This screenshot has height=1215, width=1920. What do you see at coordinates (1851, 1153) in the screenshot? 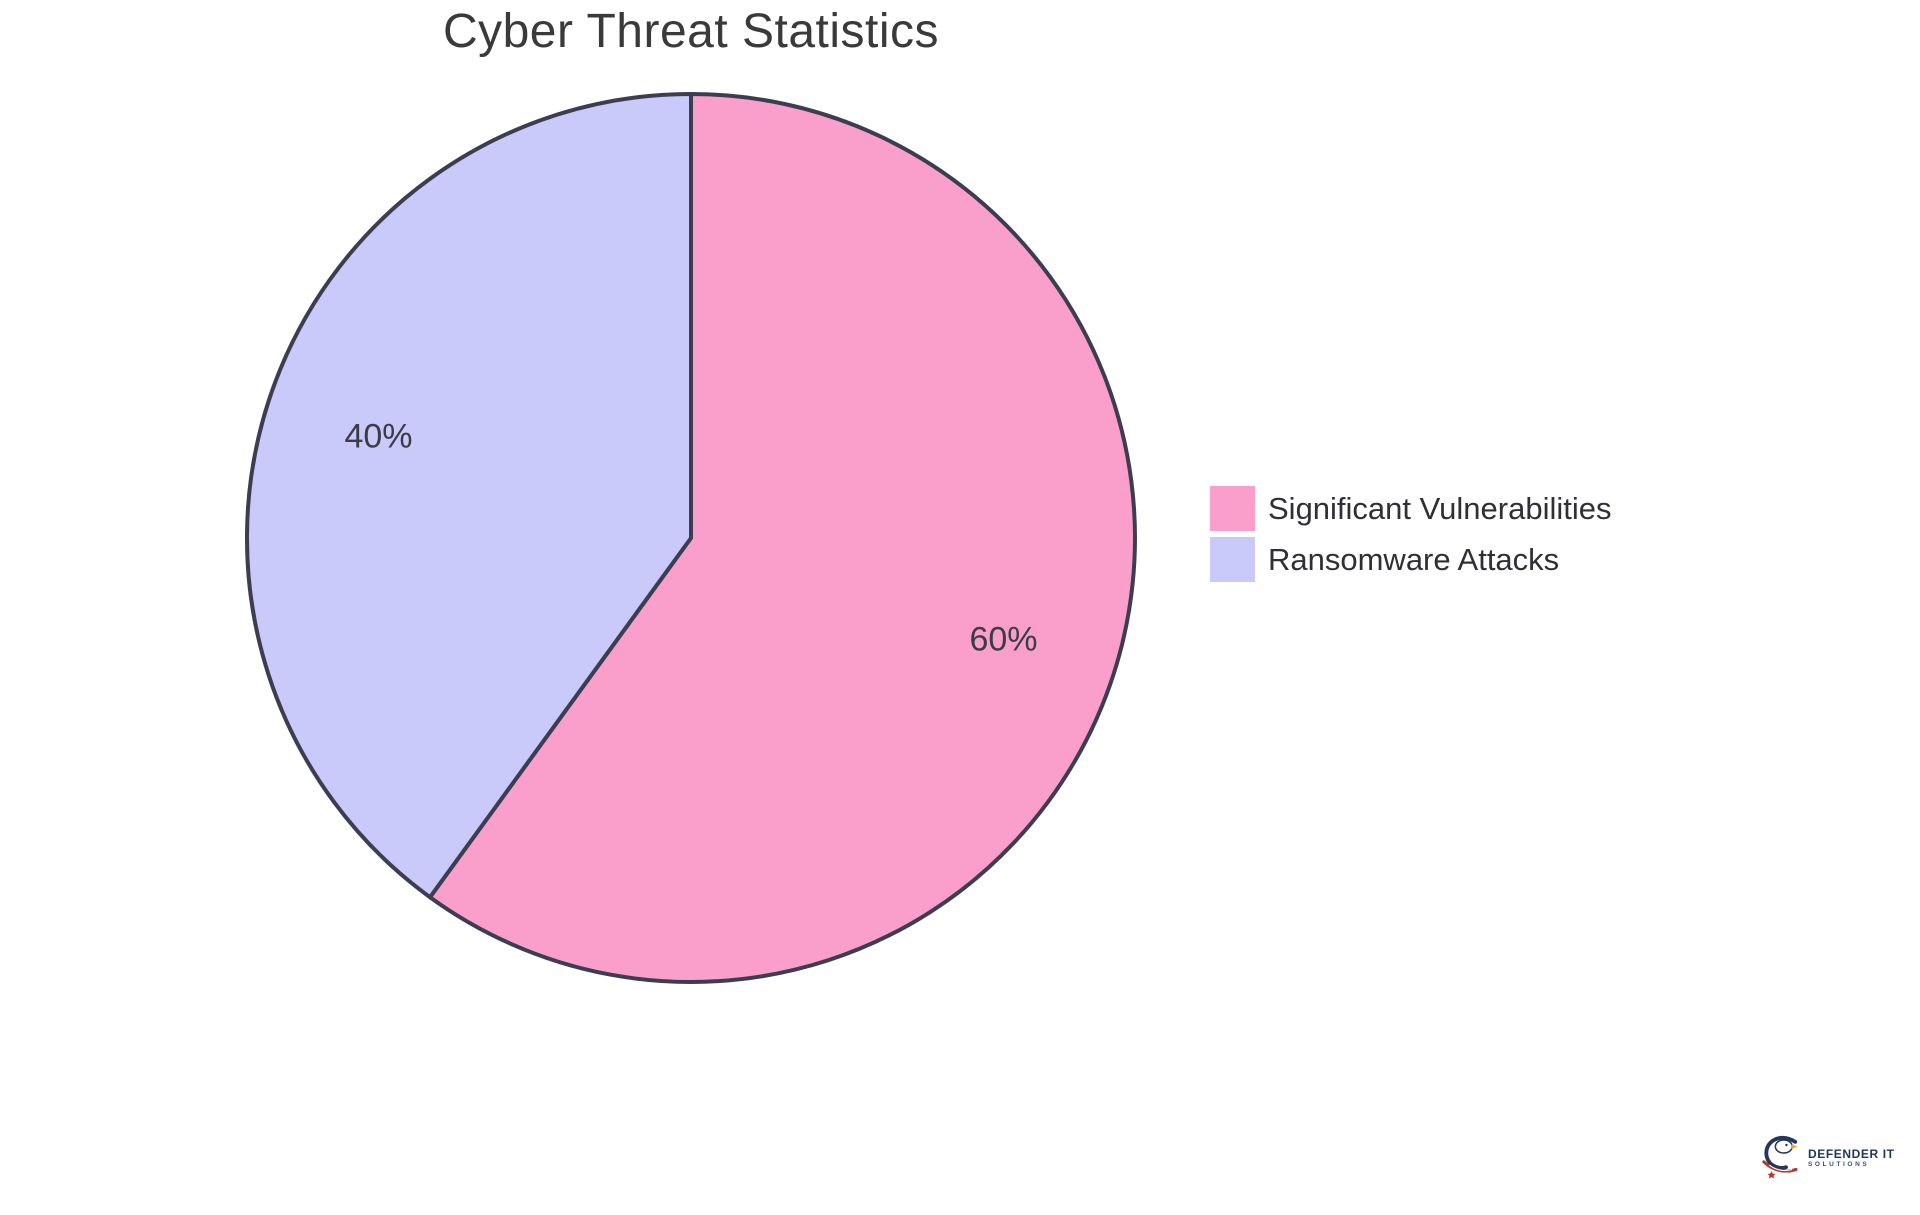
I see `brand-name: DEFENDER IT` at bounding box center [1851, 1153].